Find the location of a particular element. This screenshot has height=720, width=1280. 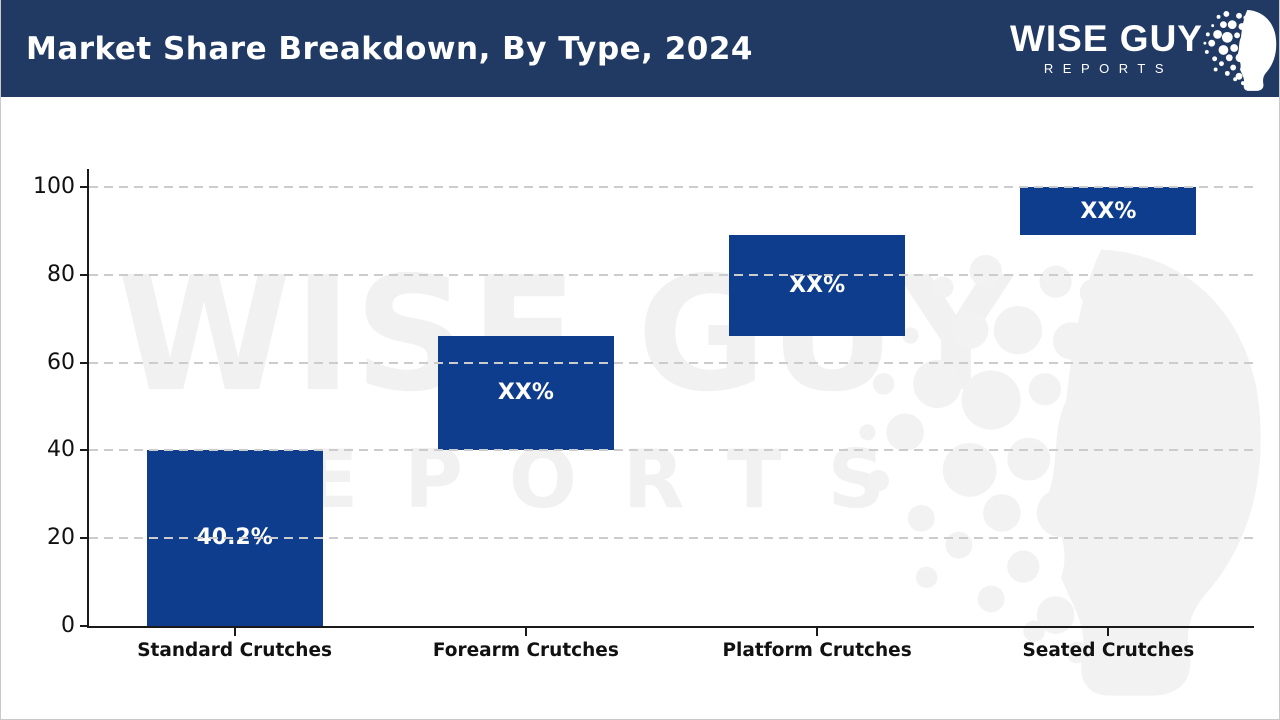

logo-wordmark: WISE GUY is located at coordinates (1106, 38).